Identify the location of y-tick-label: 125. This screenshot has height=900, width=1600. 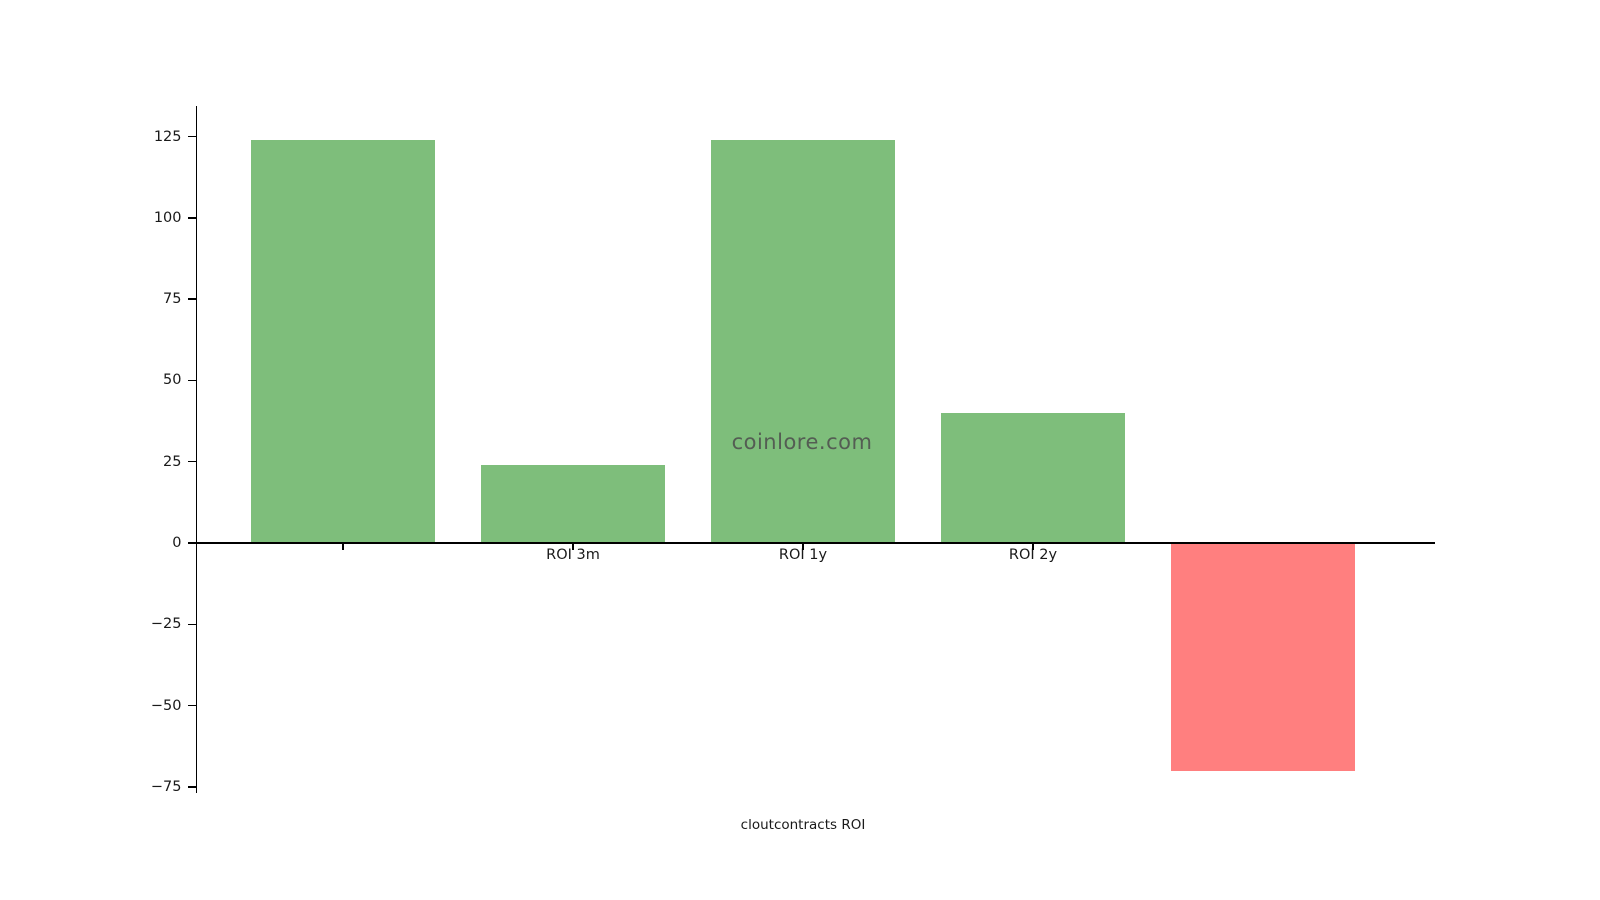
(167, 136).